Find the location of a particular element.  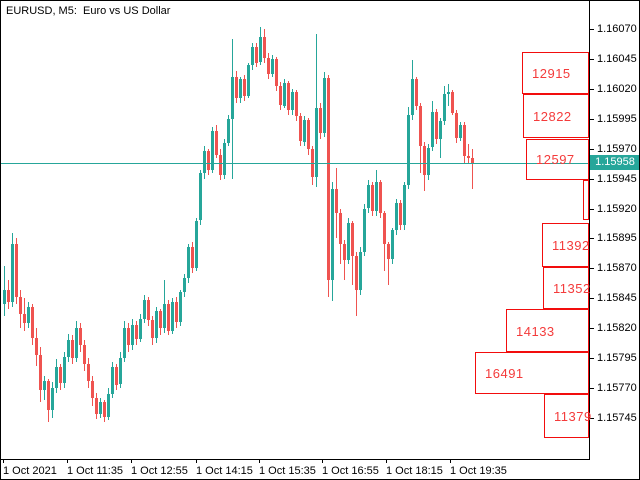

price-tick-label: 1.15795 is located at coordinates (617, 358).